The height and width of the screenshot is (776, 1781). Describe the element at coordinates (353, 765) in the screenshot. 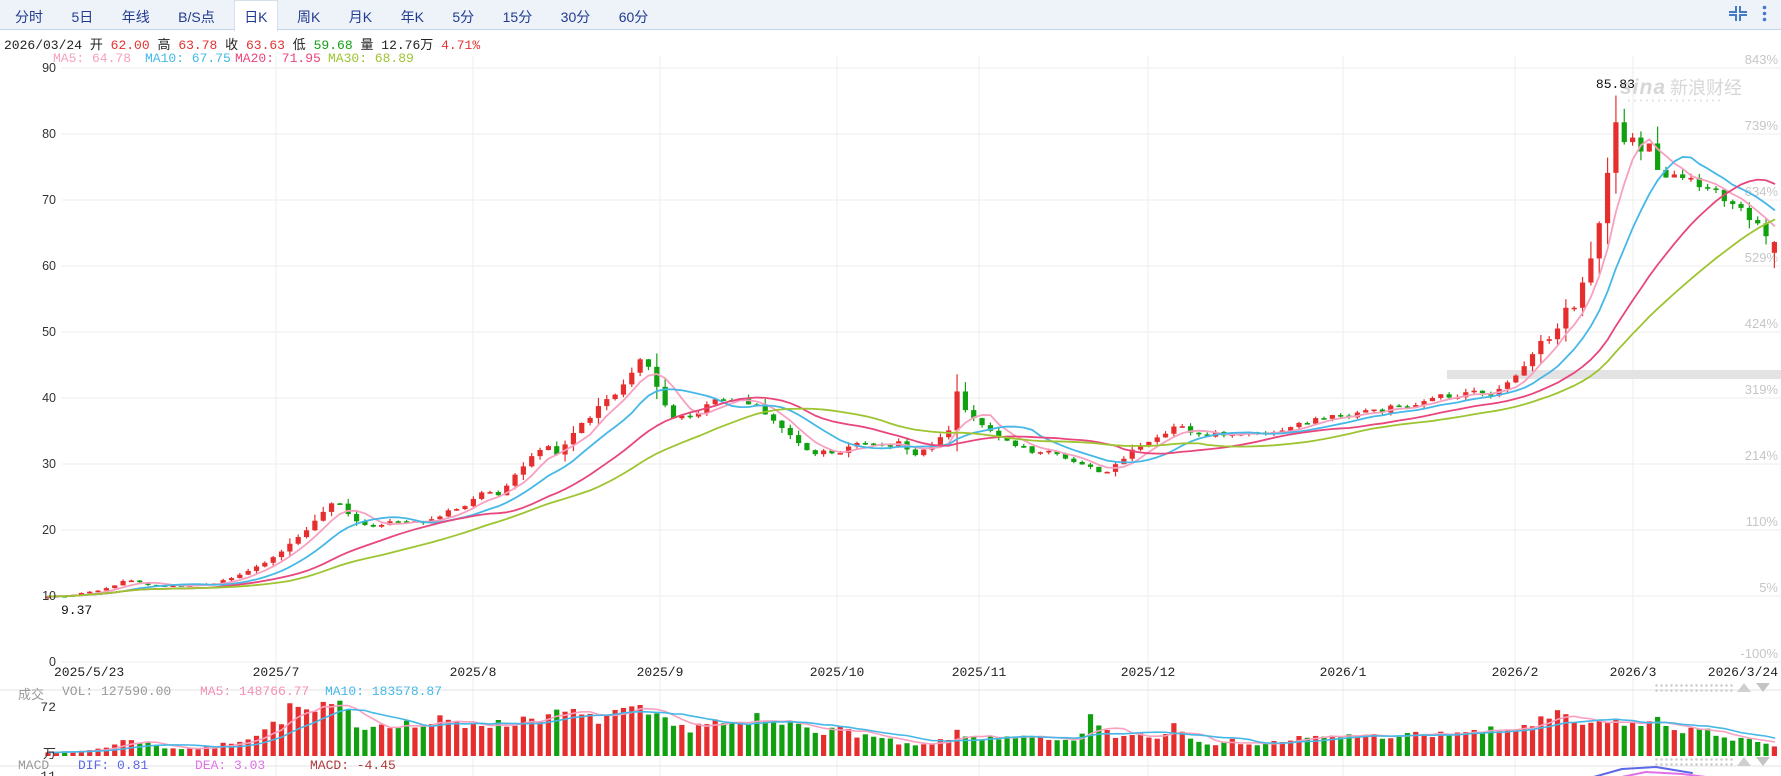

I see `macd-macd-value: MACD: -4.45` at that location.